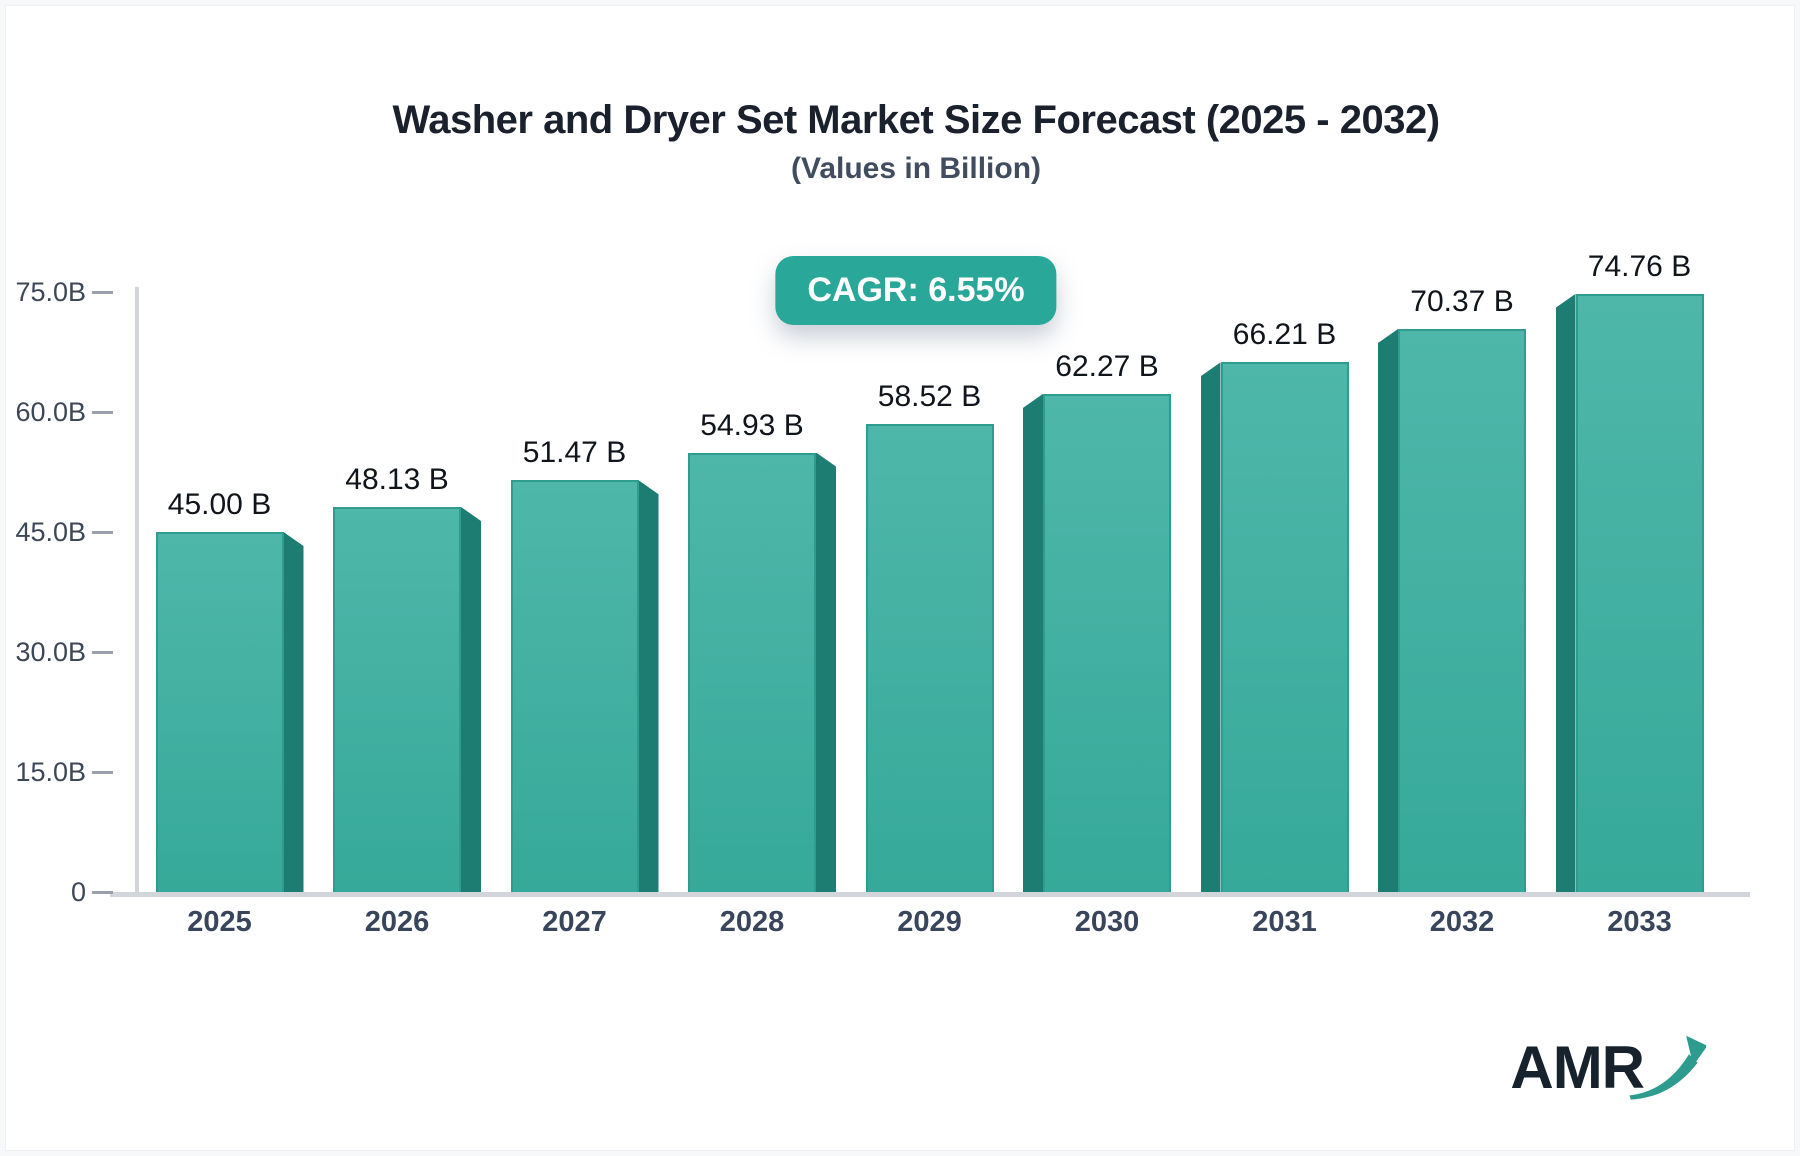 Image resolution: width=1800 pixels, height=1156 pixels. Describe the element at coordinates (1462, 922) in the screenshot. I see `x-tick-label: 2032` at that location.